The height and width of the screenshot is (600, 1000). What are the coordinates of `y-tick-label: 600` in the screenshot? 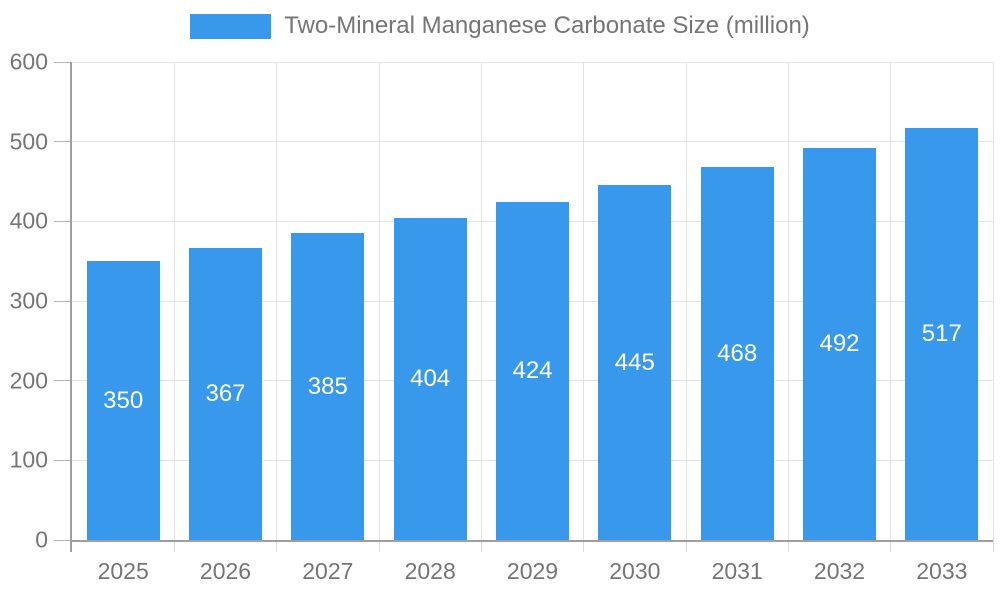 It's located at (28, 61).